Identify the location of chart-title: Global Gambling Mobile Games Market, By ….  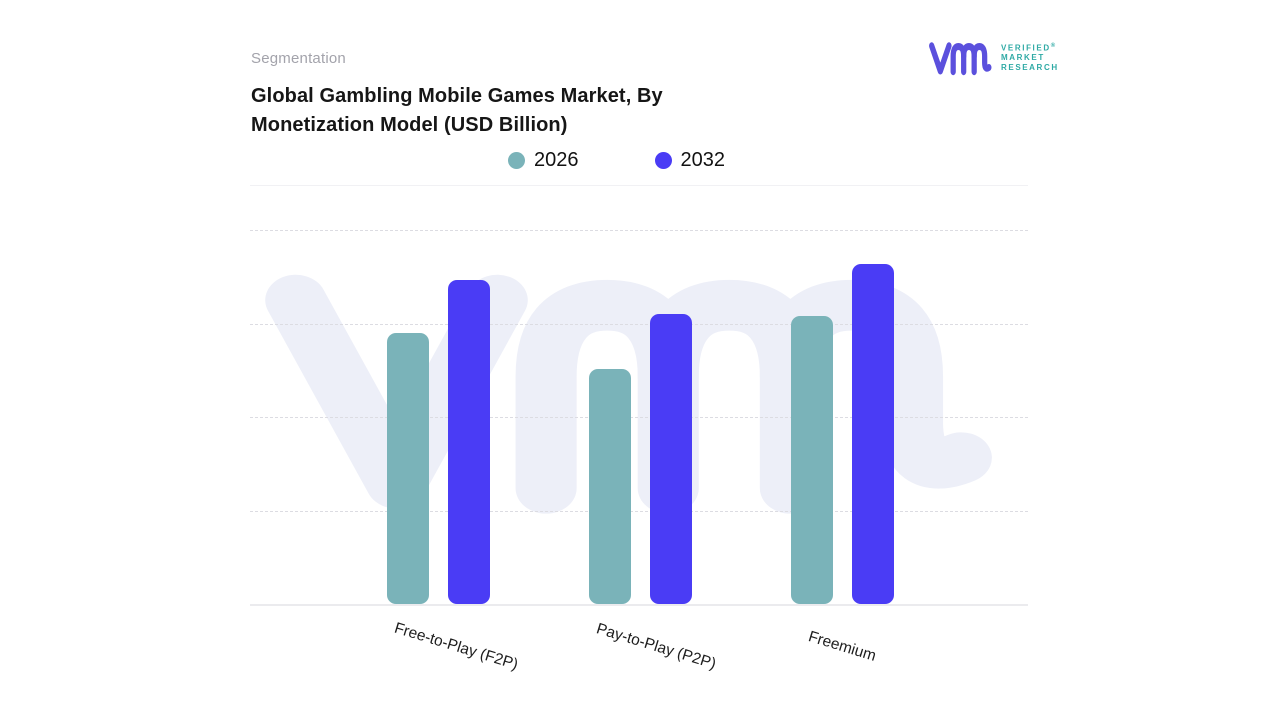
(457, 111).